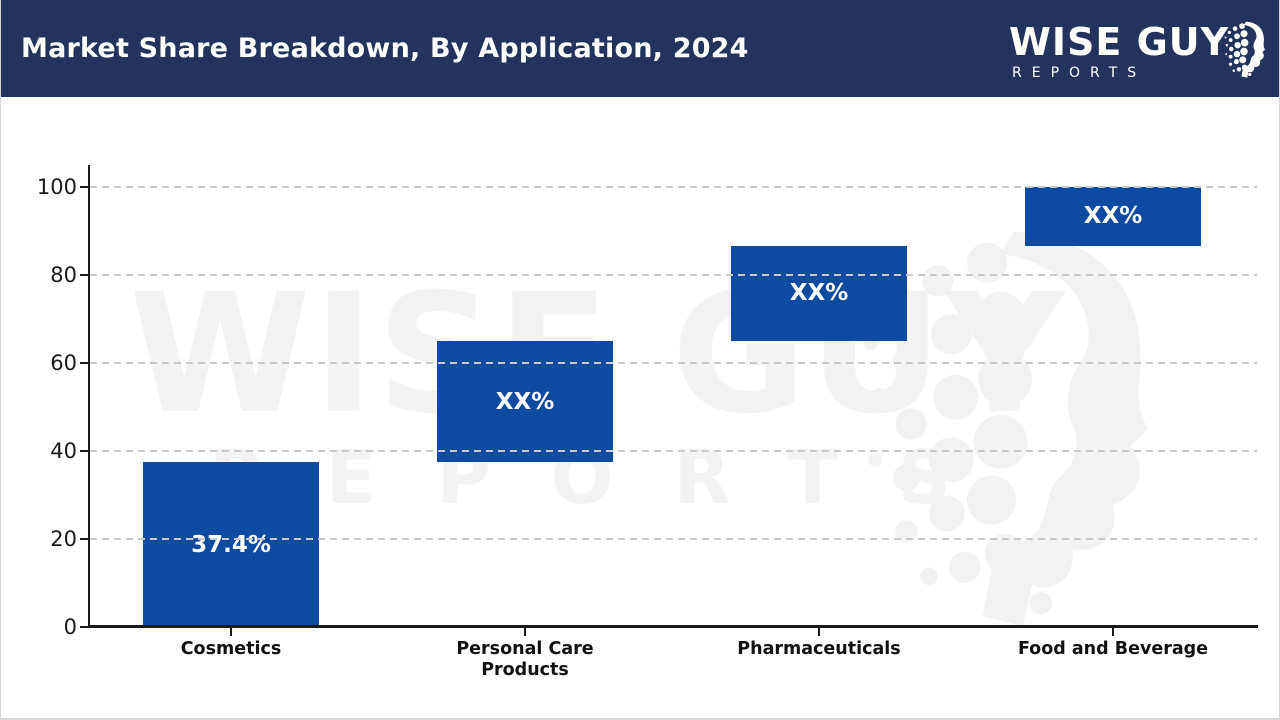 The height and width of the screenshot is (720, 1280). I want to click on logo-subtitle: REPORTS, so click(1079, 73).